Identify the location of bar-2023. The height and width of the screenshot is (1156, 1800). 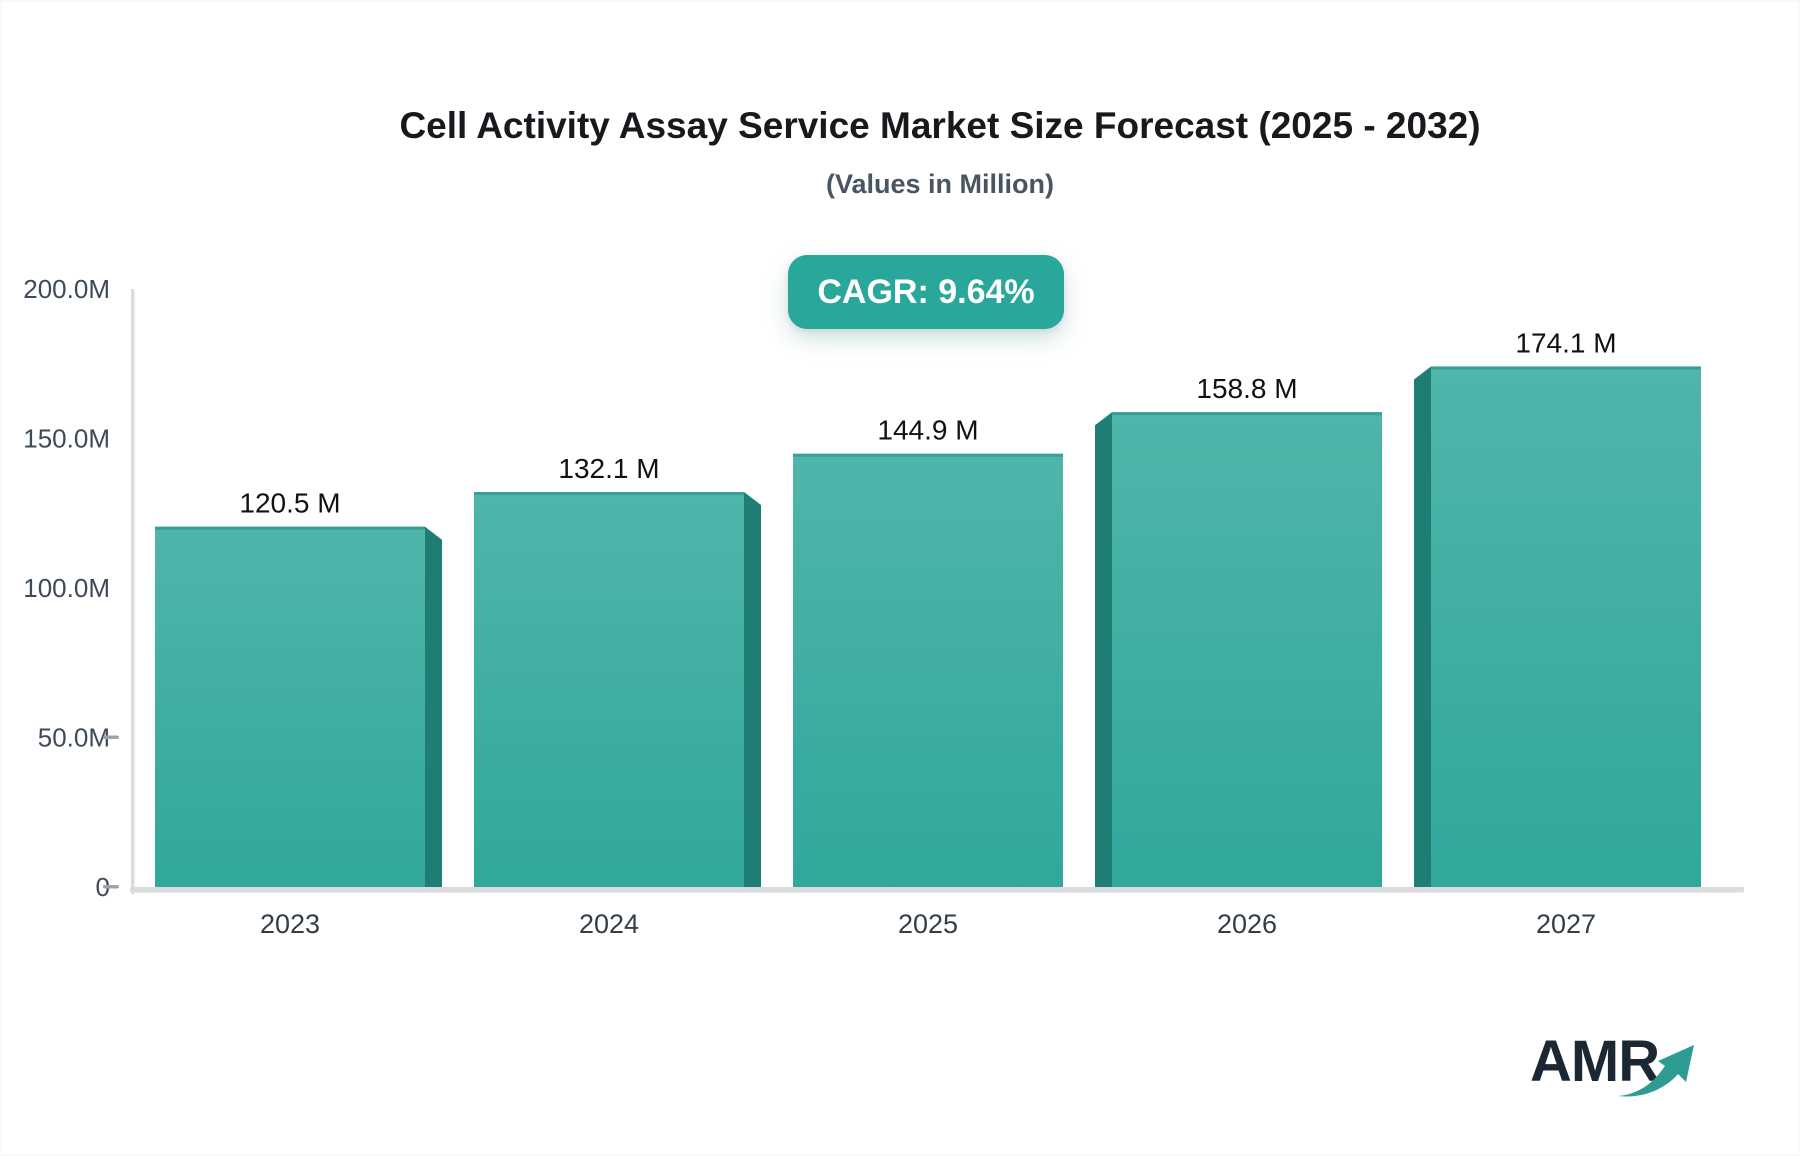
(290, 706).